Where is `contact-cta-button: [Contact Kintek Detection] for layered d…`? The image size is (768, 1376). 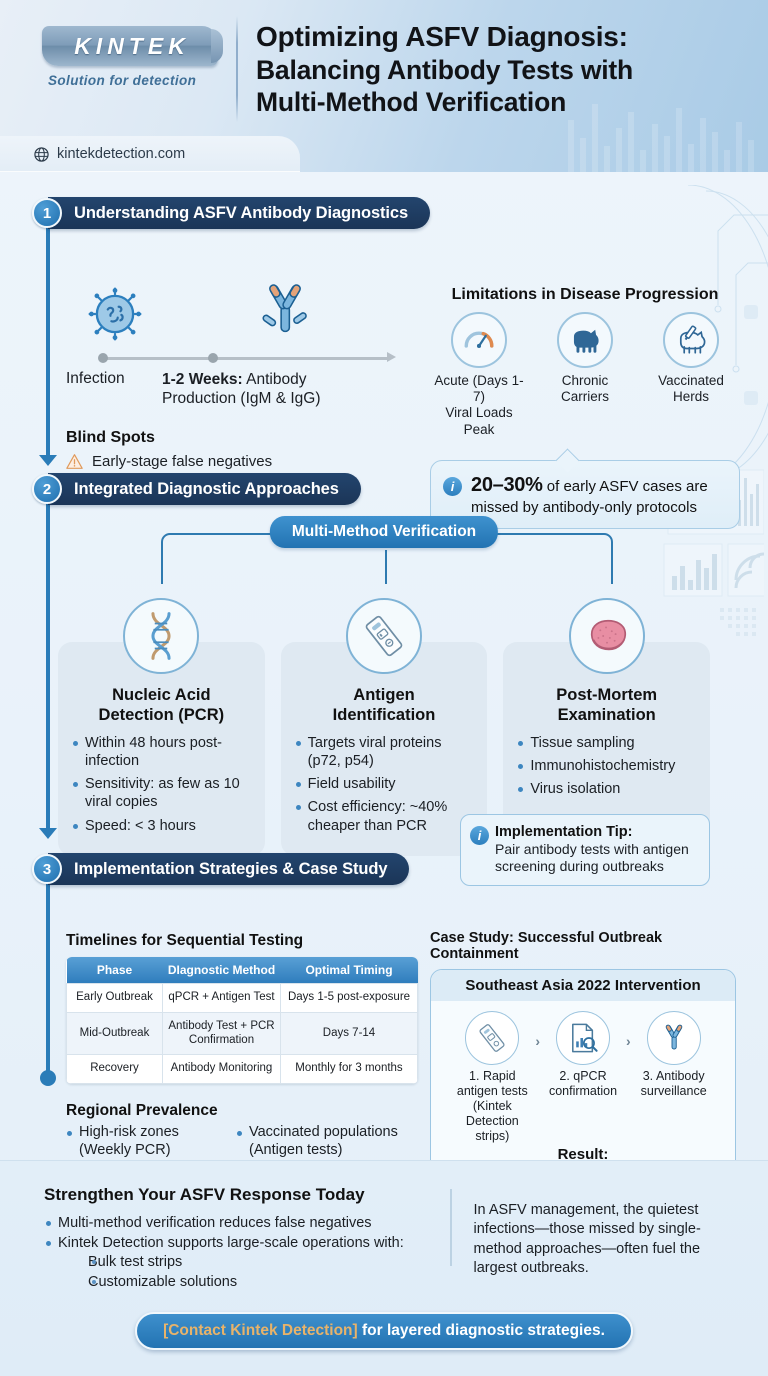
contact-cta-button: [Contact Kintek Detection] for layered d… is located at coordinates (384, 1331).